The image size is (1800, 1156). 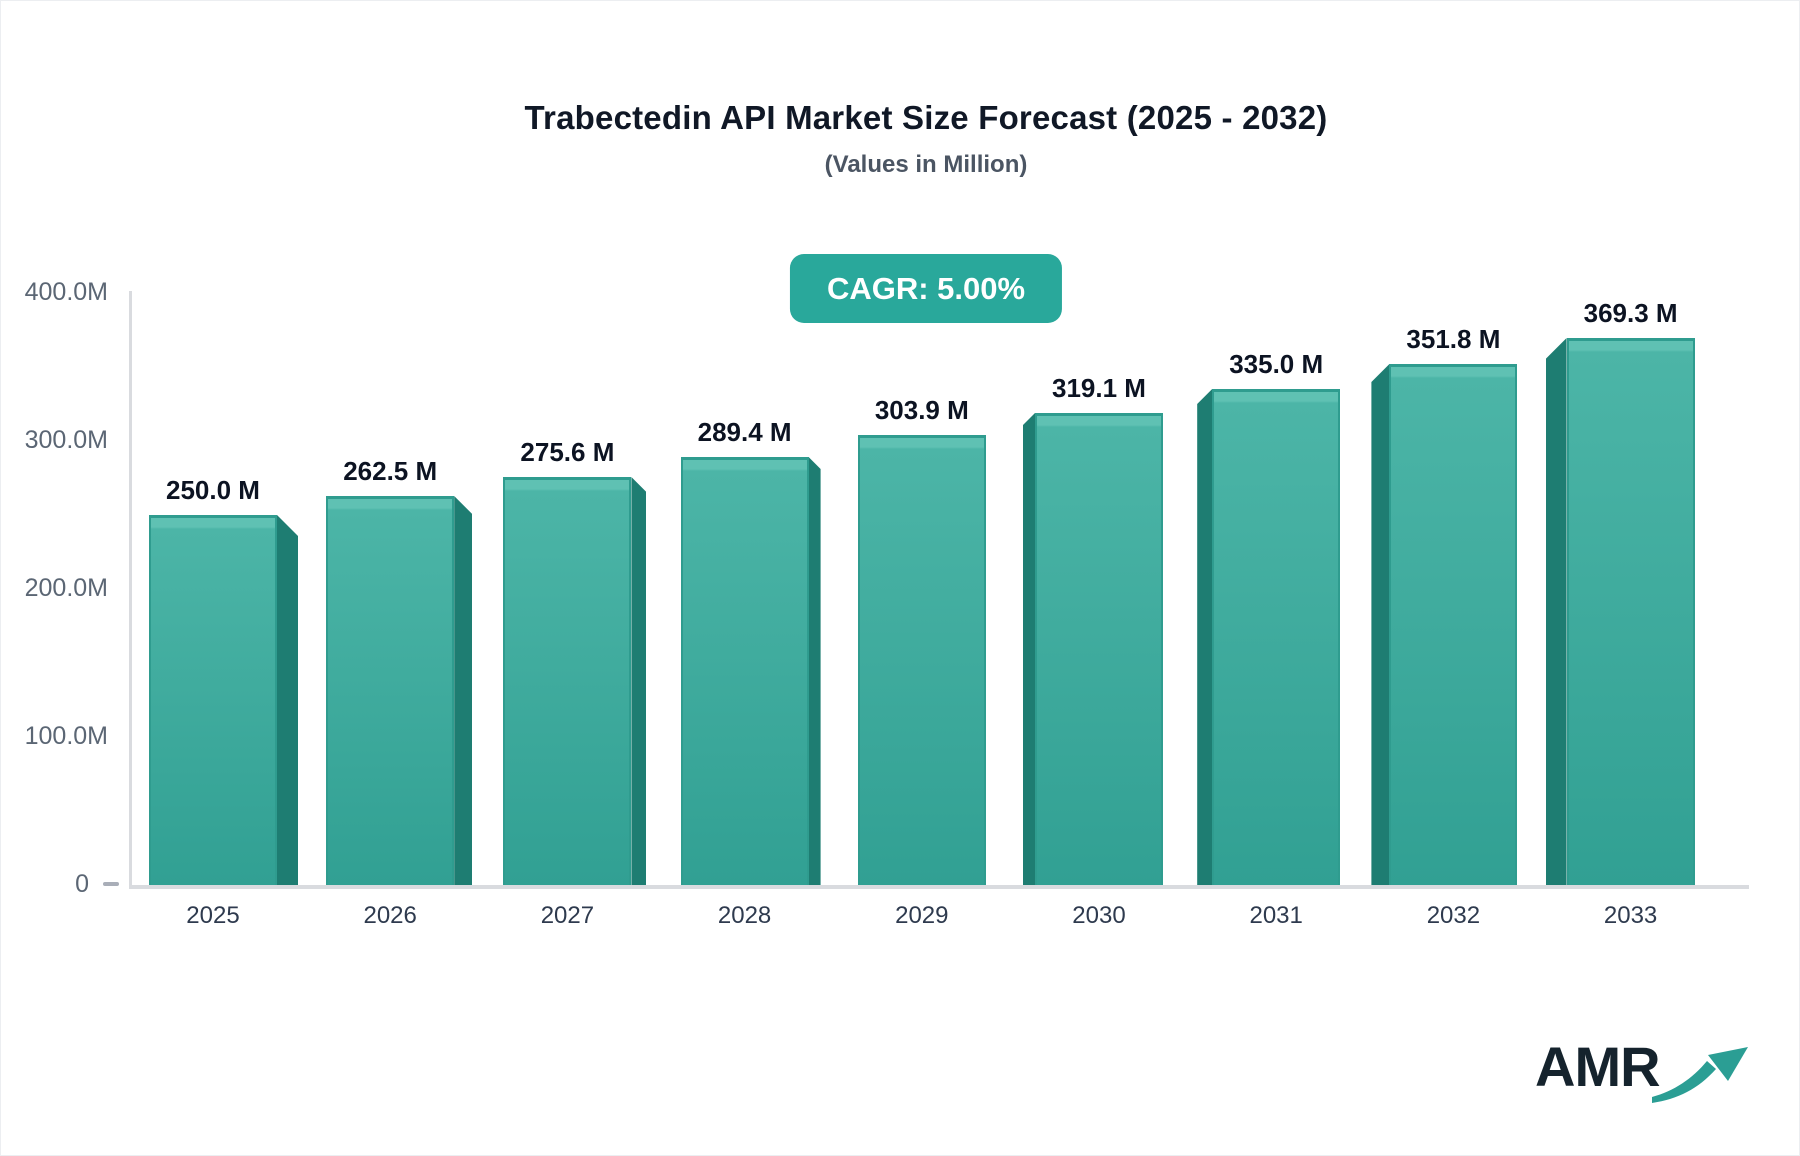 I want to click on y-tick-label: 0, so click(x=82, y=884).